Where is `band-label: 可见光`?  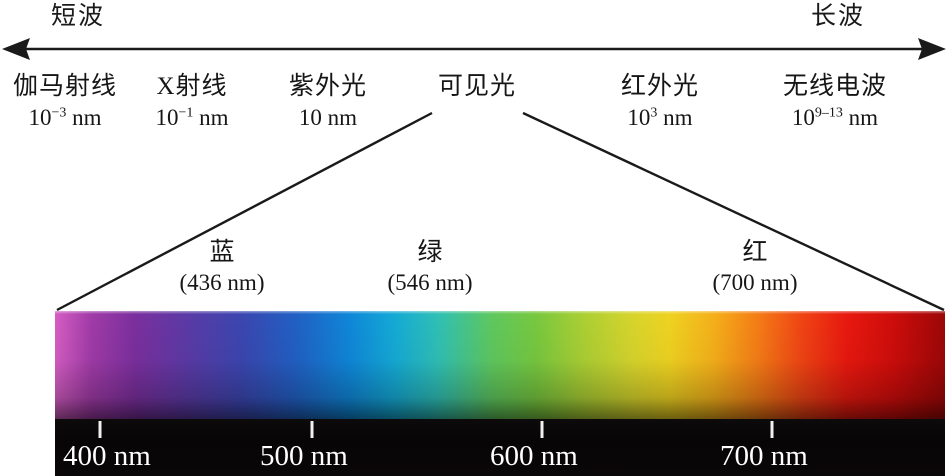 band-label: 可见光 is located at coordinates (477, 86).